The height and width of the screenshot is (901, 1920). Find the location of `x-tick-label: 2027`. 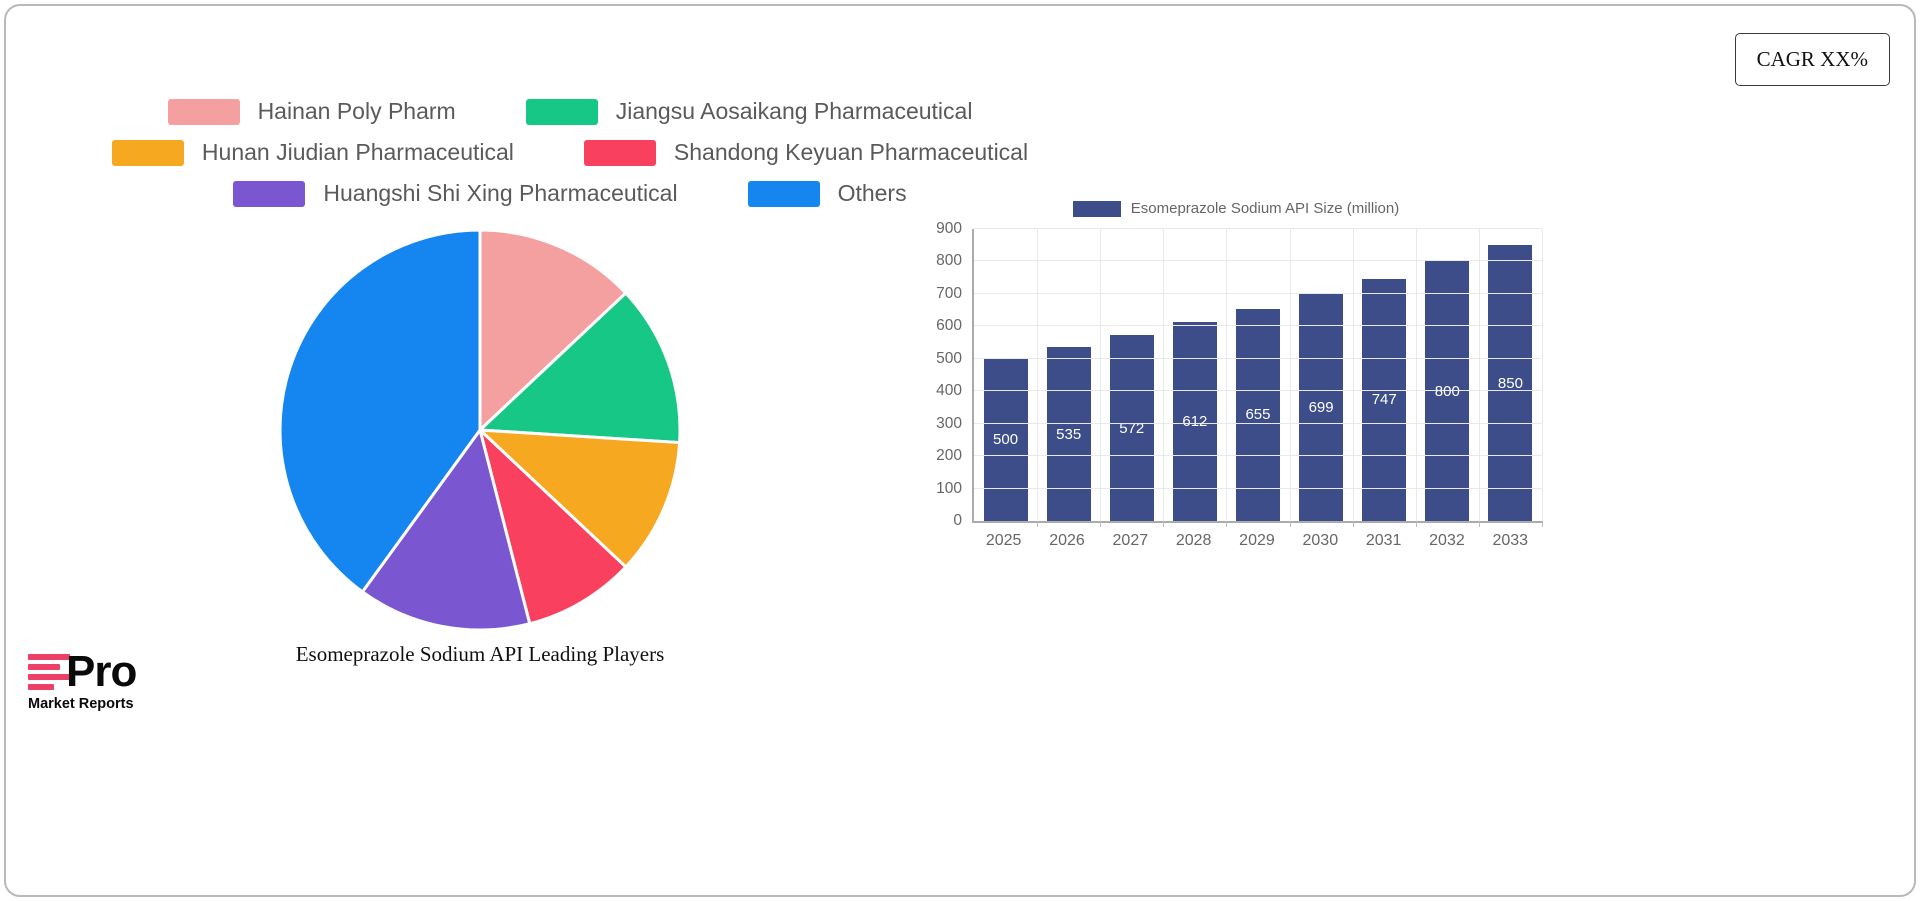

x-tick-label: 2027 is located at coordinates (1130, 540).